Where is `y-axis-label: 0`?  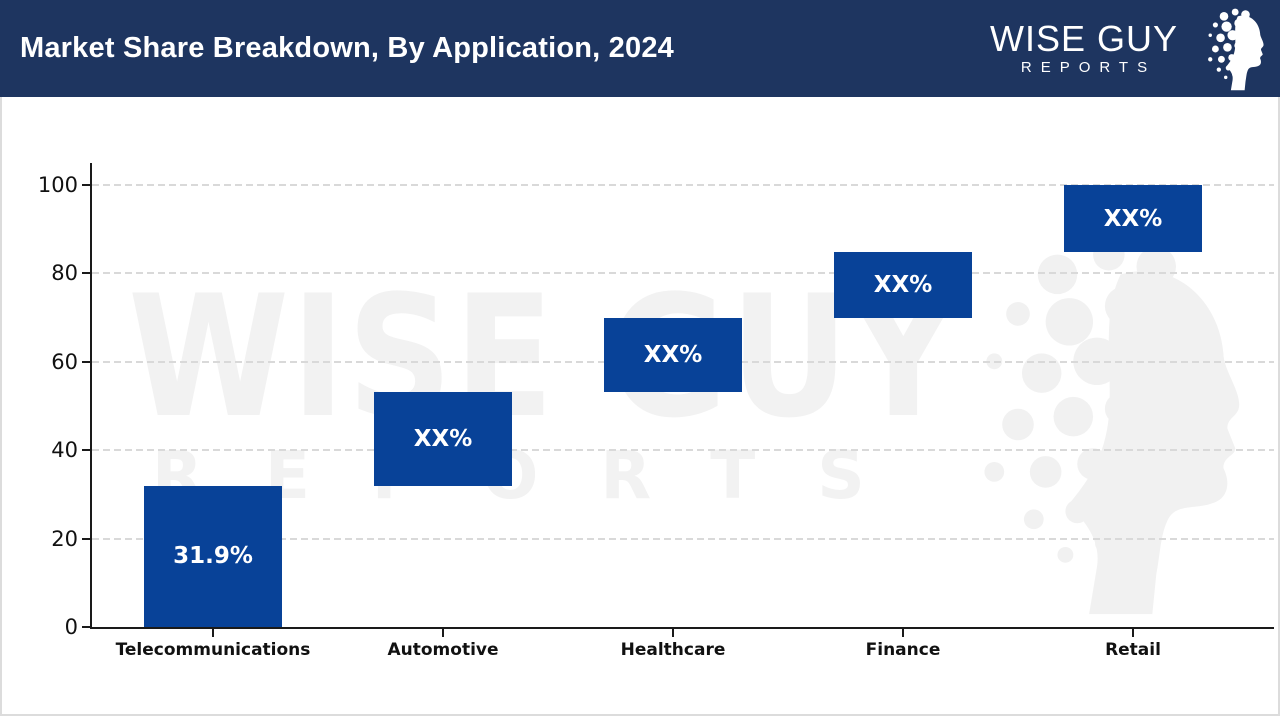
y-axis-label: 0 is located at coordinates (71, 627).